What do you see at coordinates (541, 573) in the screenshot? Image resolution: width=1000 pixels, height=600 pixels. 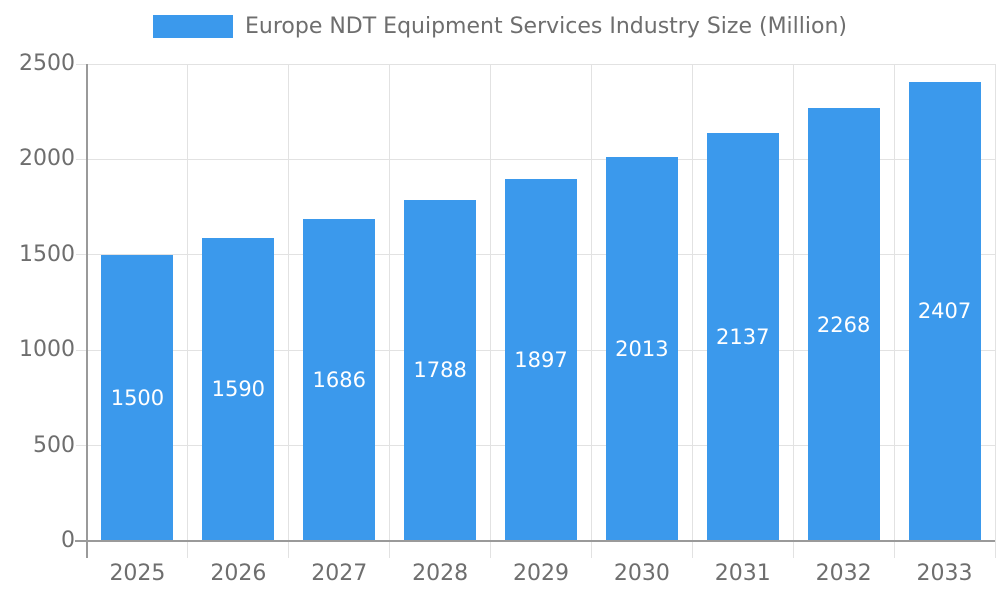 I see `x-tick-label: 2029` at bounding box center [541, 573].